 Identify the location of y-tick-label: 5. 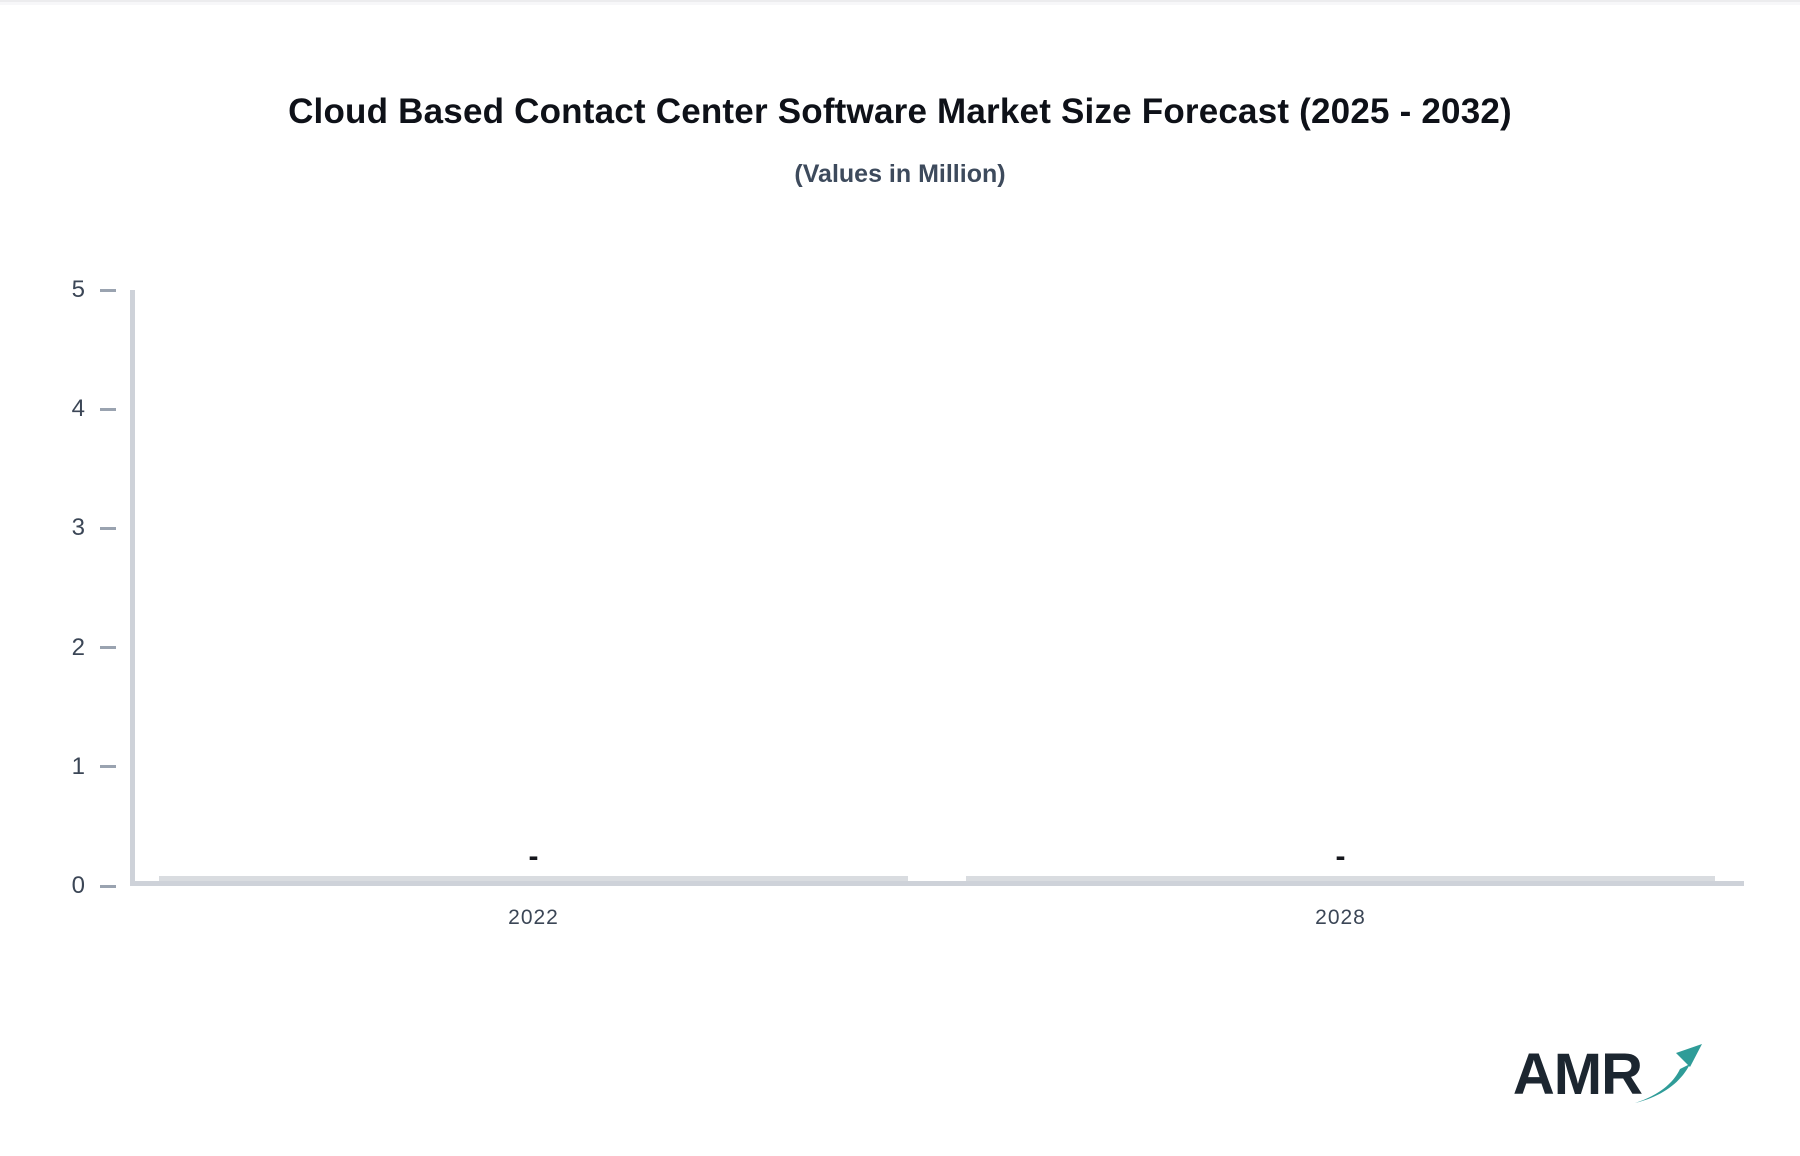
(78, 289).